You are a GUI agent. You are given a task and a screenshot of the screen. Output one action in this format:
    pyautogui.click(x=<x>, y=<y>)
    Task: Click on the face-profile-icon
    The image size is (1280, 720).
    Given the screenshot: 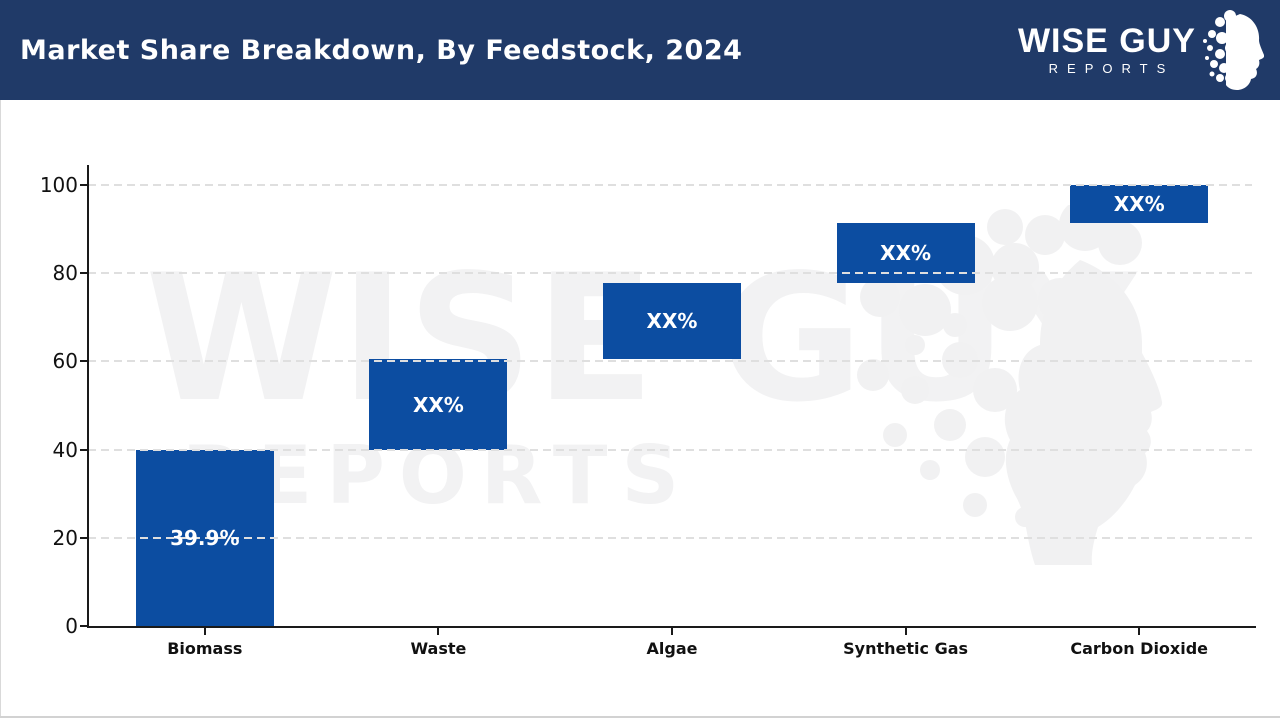 What is the action you would take?
    pyautogui.click(x=1233, y=50)
    